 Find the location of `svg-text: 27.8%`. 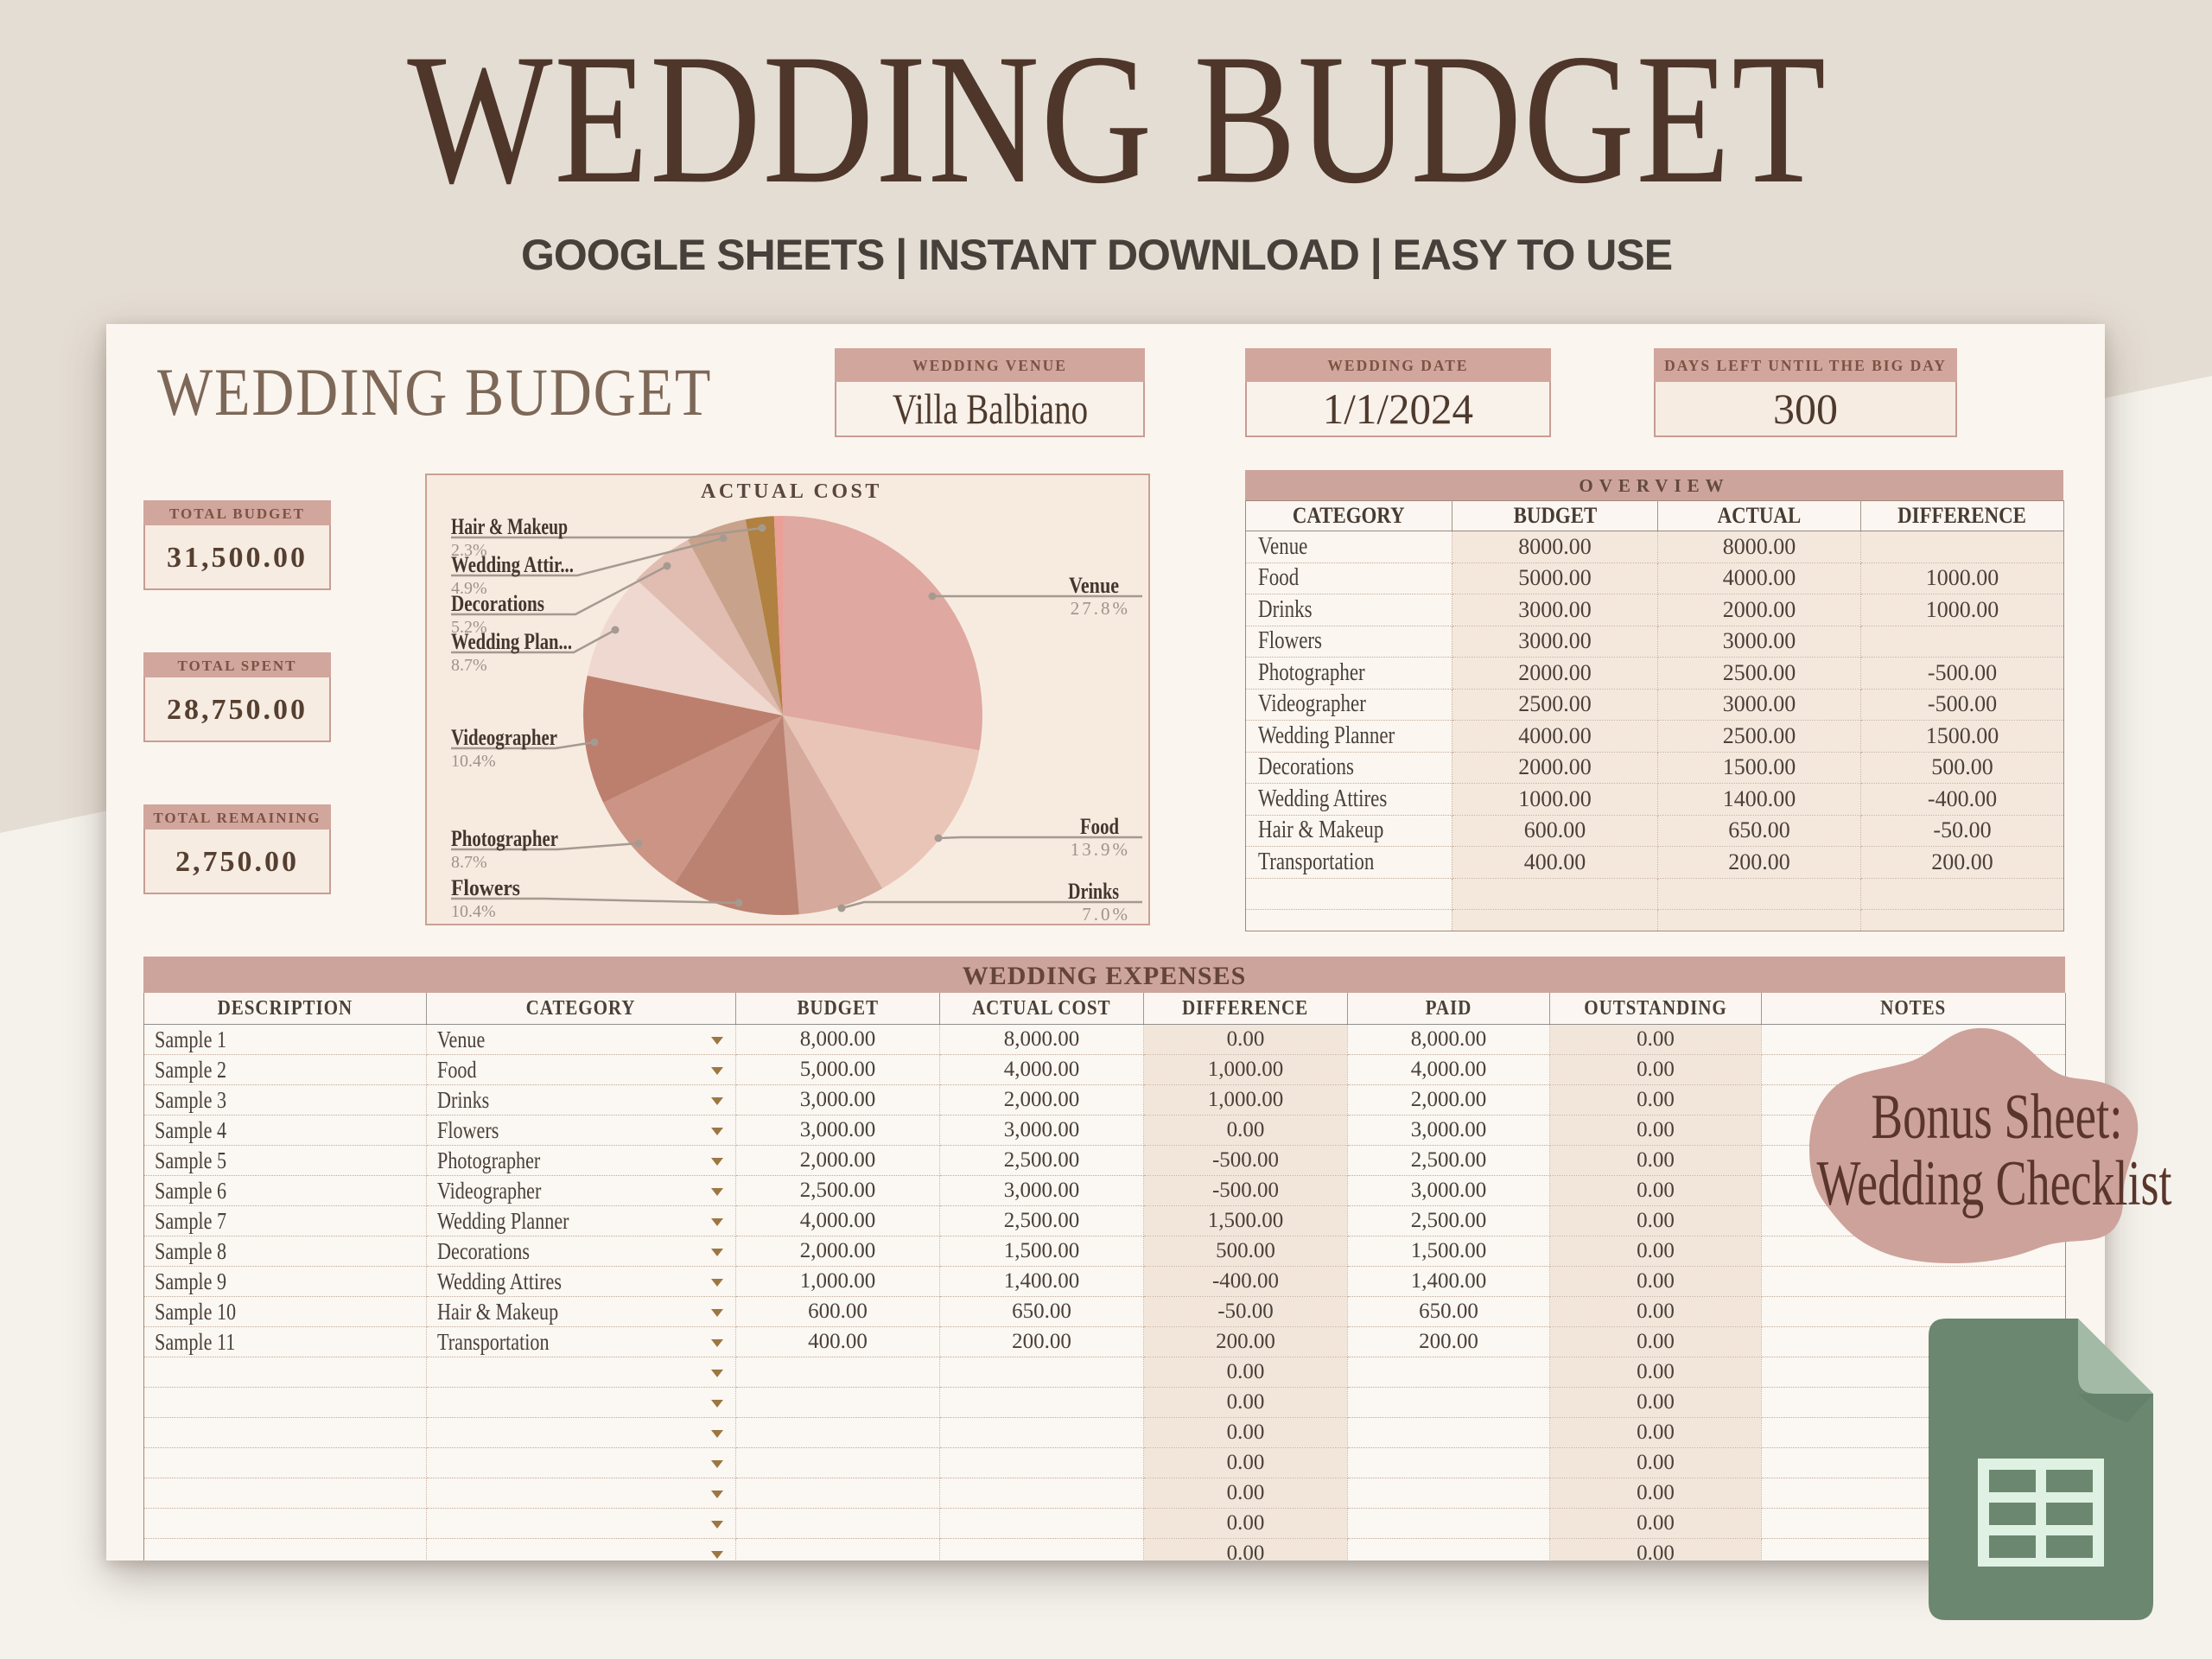

svg-text: 27.8% is located at coordinates (1100, 608).